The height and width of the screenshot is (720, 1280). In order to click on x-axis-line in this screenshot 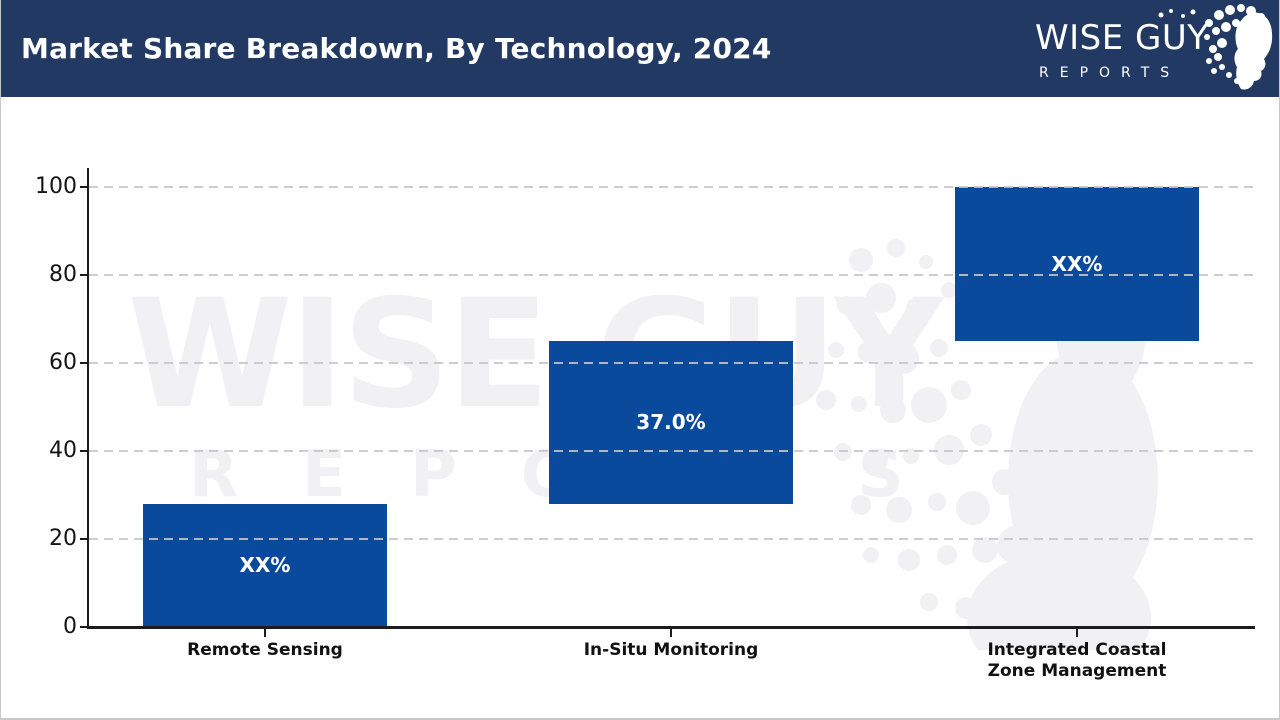, I will do `click(671, 627)`.